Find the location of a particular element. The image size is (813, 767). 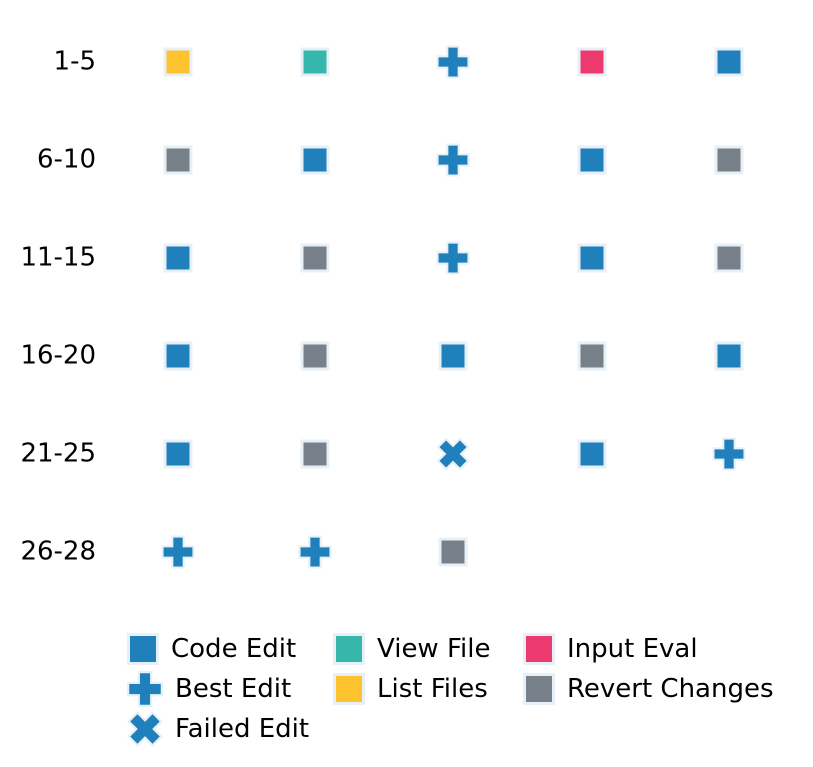

legend-item-input-eval: Input Eval is located at coordinates (610, 649).